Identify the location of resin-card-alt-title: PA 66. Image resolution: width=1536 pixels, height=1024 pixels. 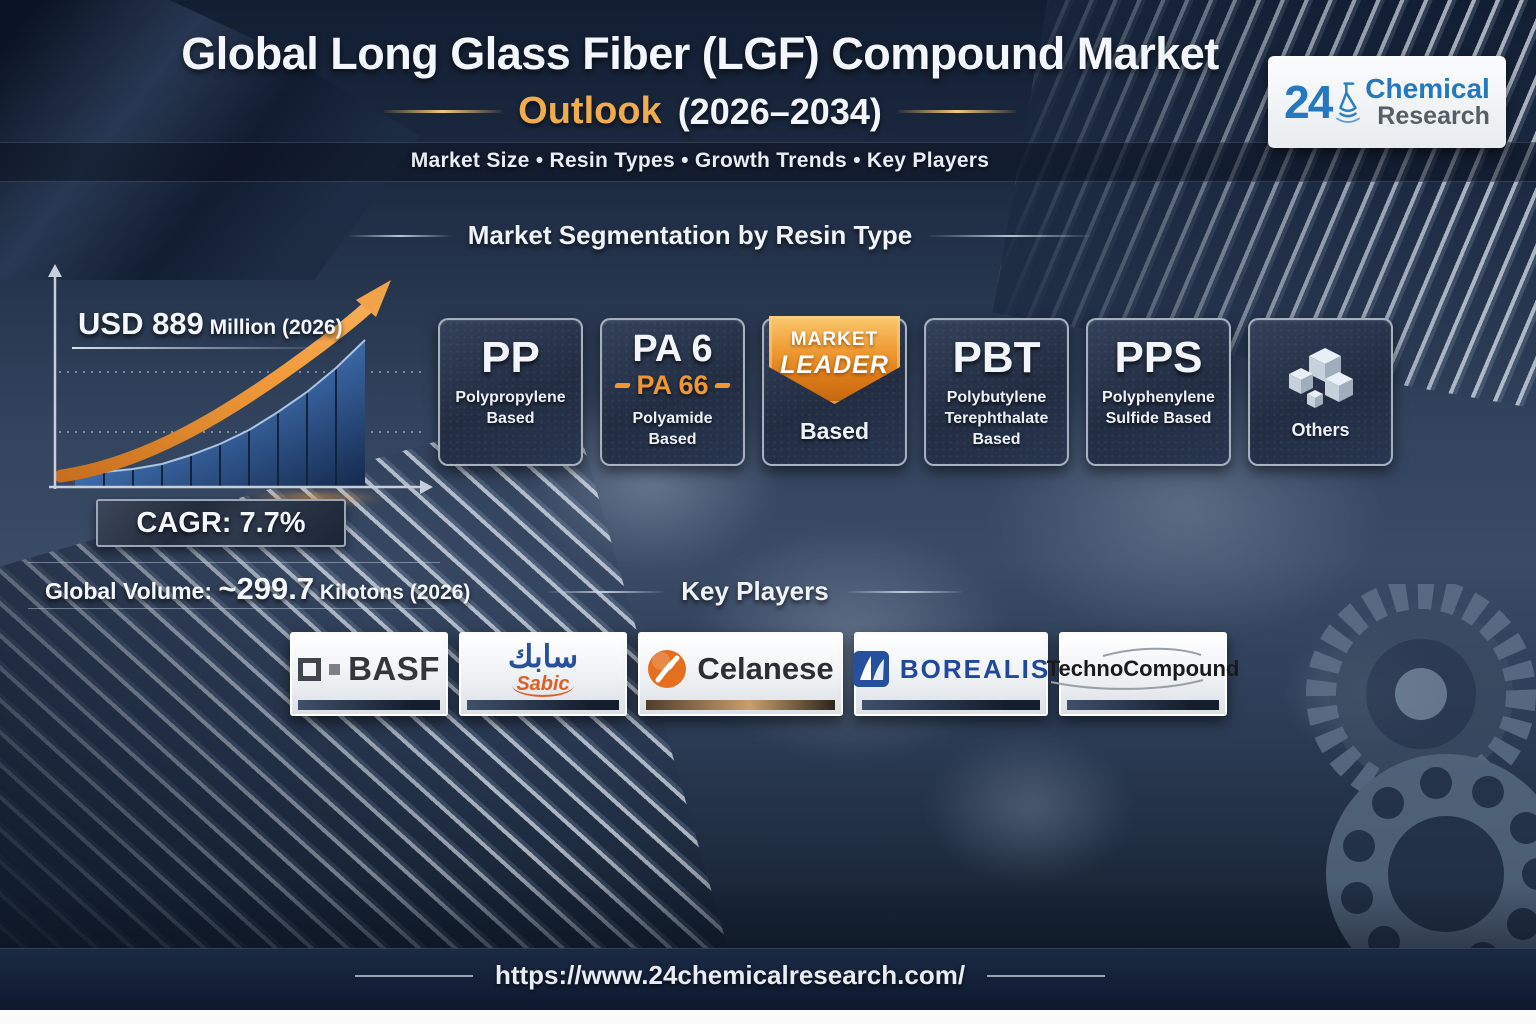
(672, 385).